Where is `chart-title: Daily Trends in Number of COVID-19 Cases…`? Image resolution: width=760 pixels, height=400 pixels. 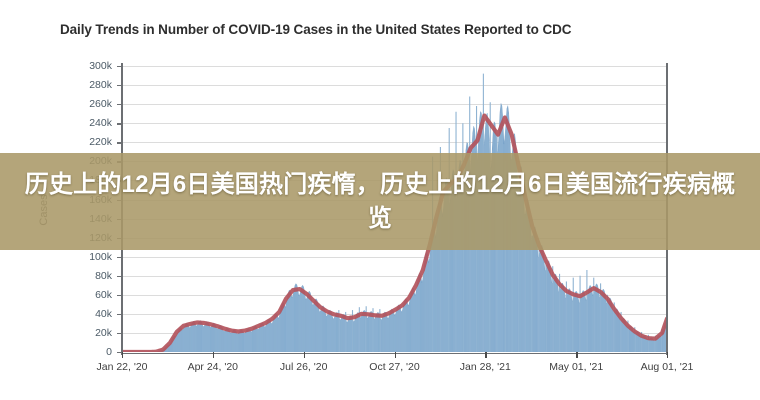 chart-title: Daily Trends in Number of COVID-19 Cases… is located at coordinates (316, 29).